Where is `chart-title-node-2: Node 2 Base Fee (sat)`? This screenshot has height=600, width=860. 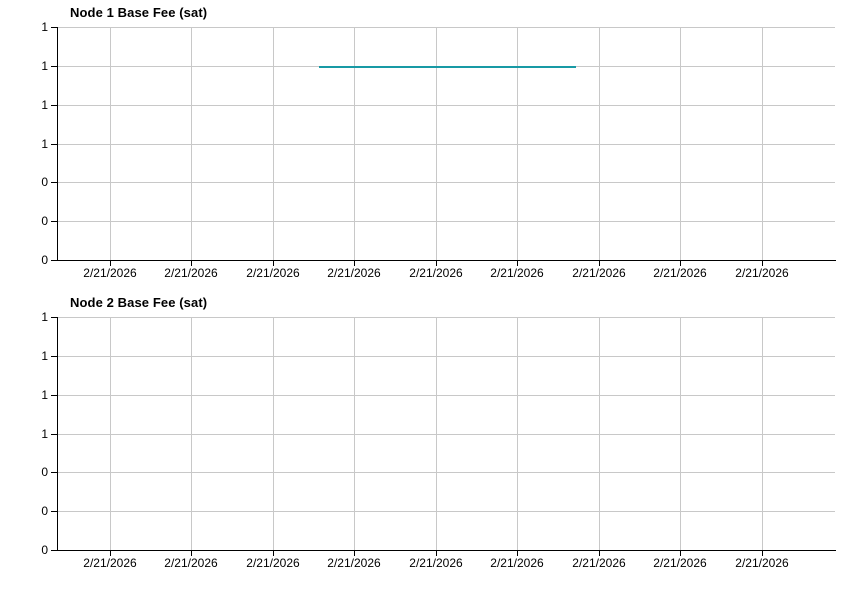
chart-title-node-2: Node 2 Base Fee (sat) is located at coordinates (139, 302).